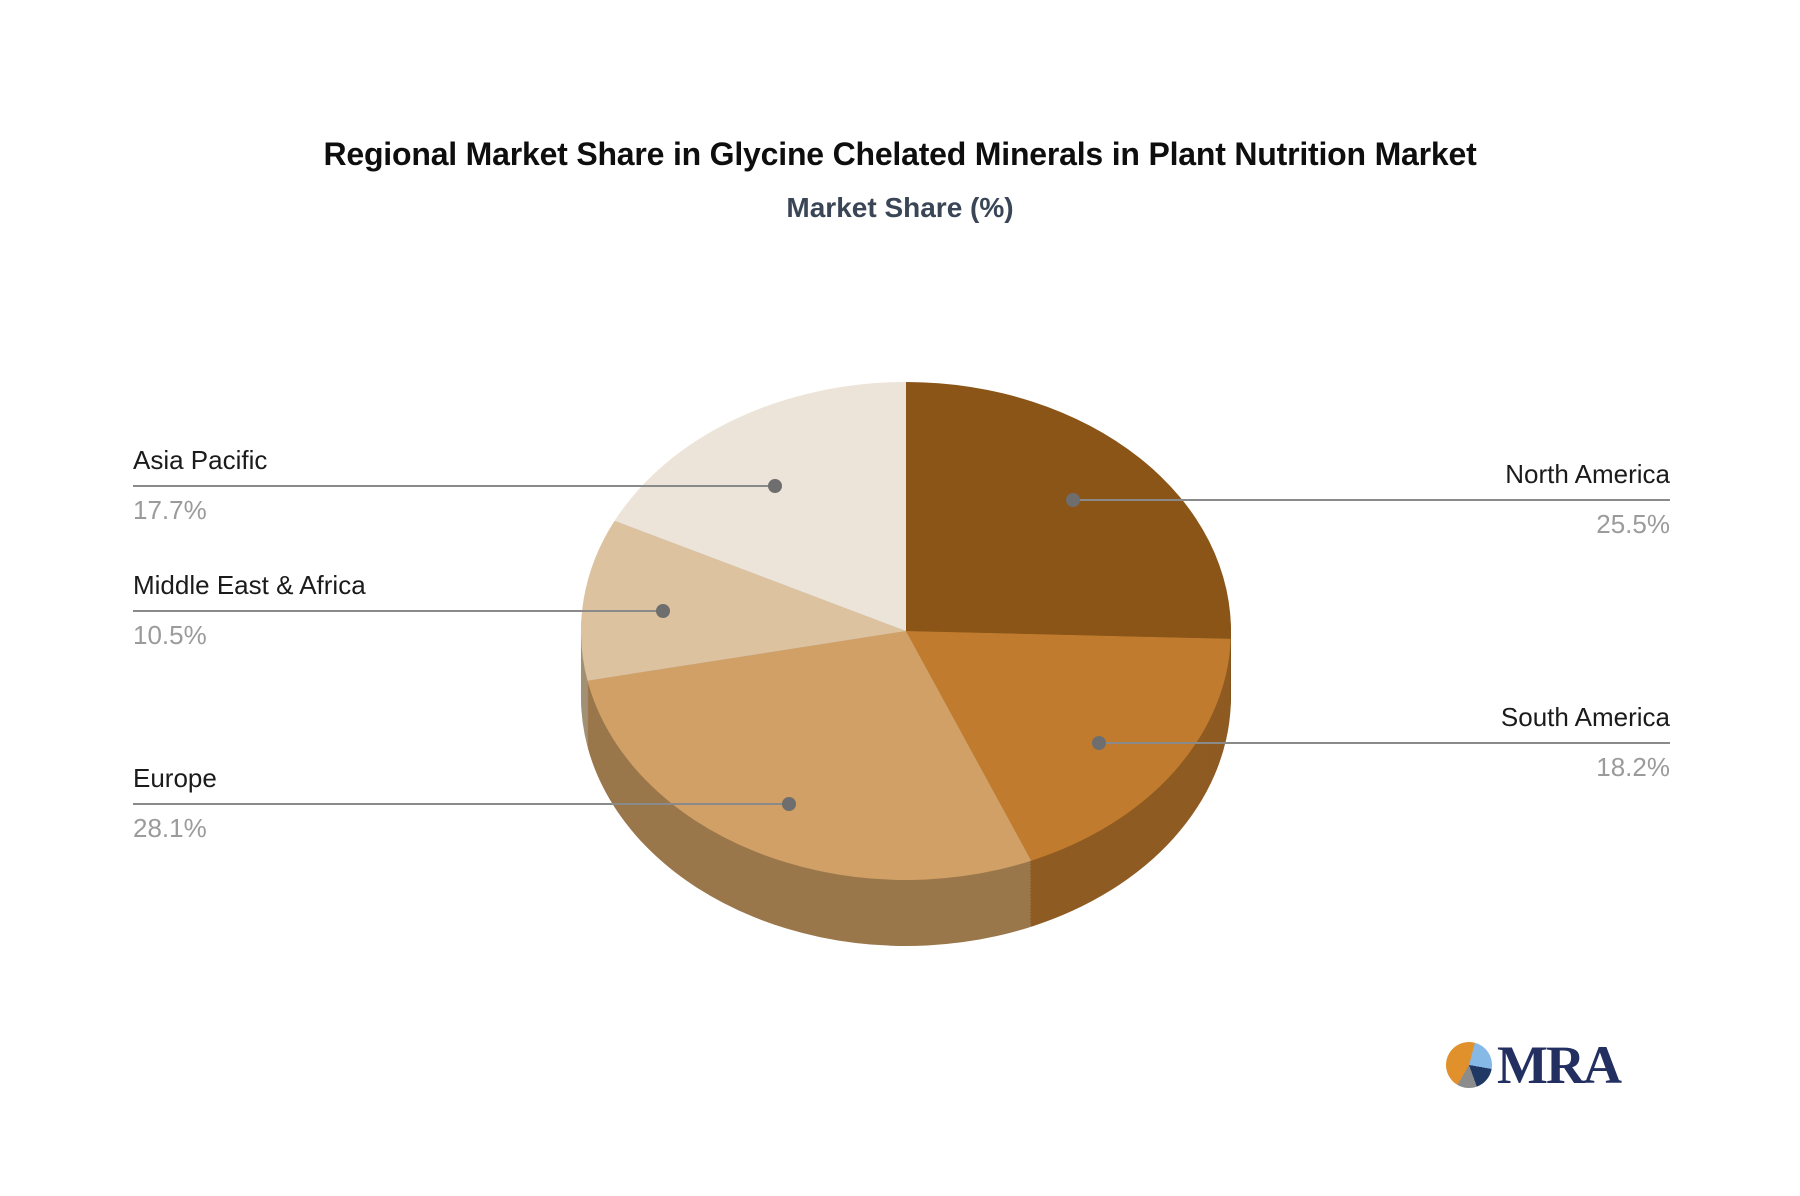  What do you see at coordinates (1068, 510) in the screenshot?
I see `pie-slice-north-america` at bounding box center [1068, 510].